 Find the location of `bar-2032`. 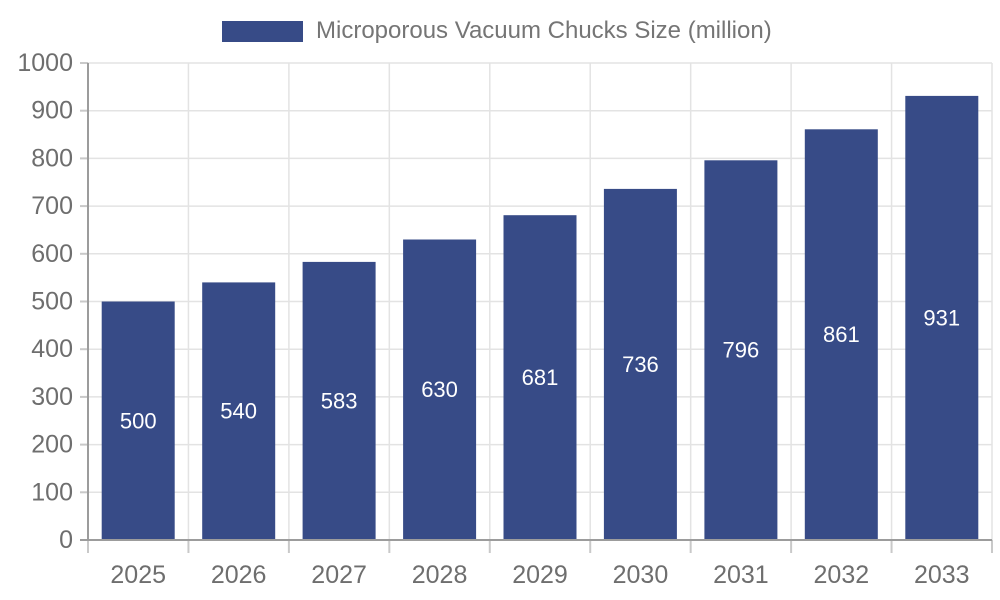

bar-2032 is located at coordinates (841, 335).